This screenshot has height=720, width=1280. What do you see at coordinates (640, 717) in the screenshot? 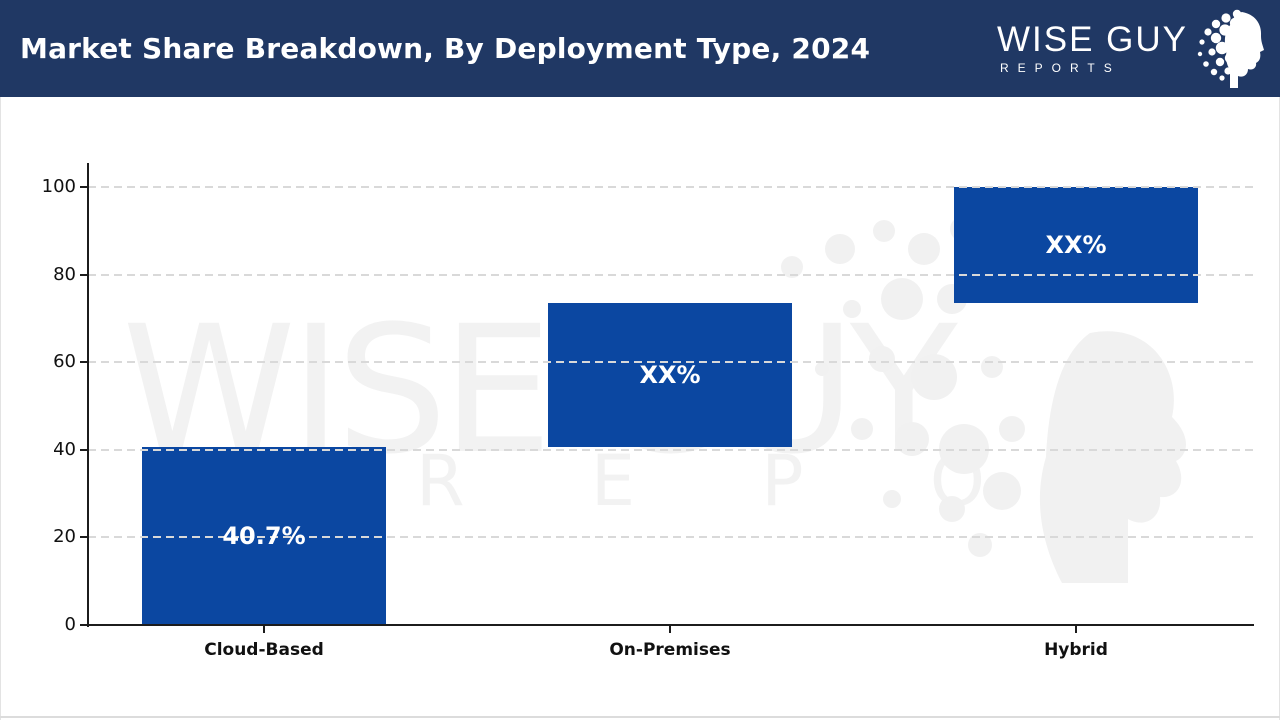
I see `bottom-border-line` at bounding box center [640, 717].